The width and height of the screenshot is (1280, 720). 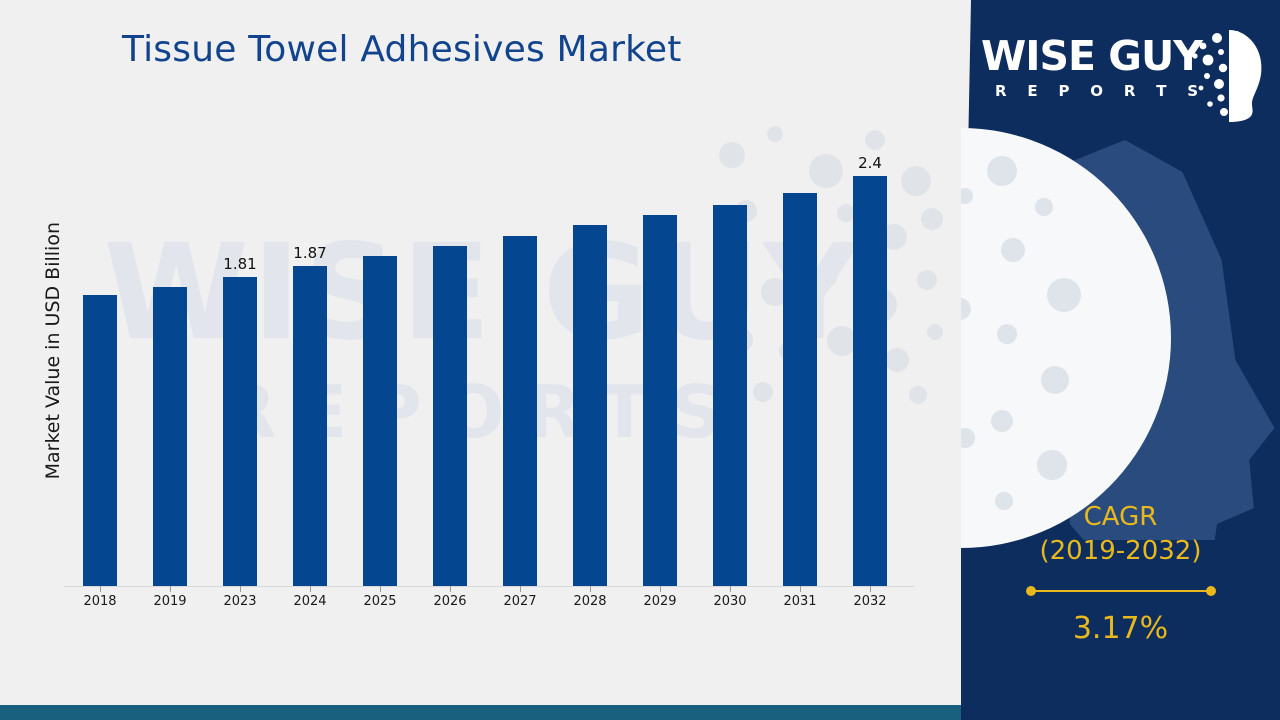 What do you see at coordinates (1030, 590) in the screenshot?
I see `divider-dot-left` at bounding box center [1030, 590].